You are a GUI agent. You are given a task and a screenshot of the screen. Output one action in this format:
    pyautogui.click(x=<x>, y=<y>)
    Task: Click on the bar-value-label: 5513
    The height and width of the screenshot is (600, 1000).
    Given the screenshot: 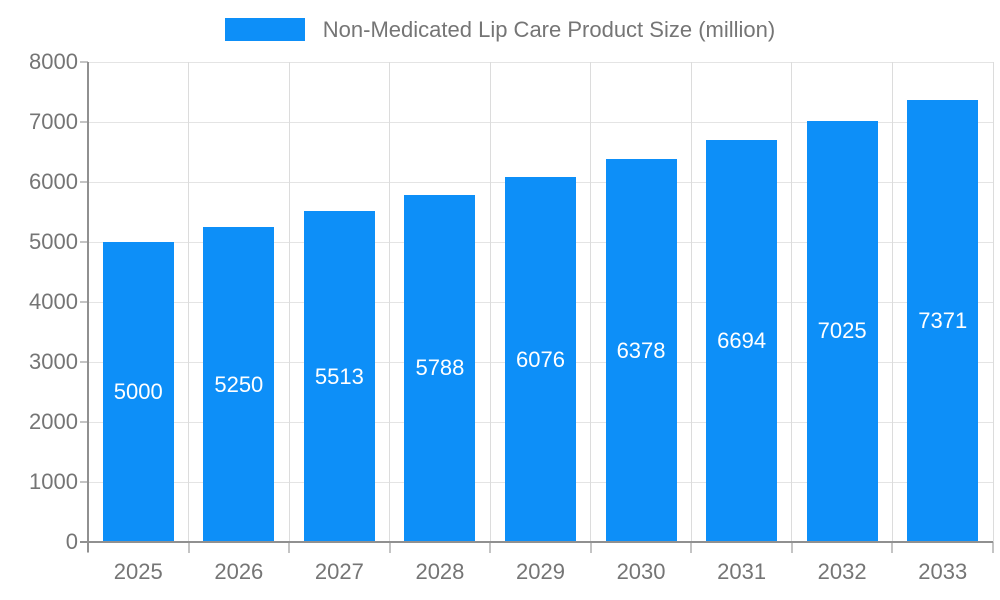 What is the action you would take?
    pyautogui.click(x=339, y=376)
    